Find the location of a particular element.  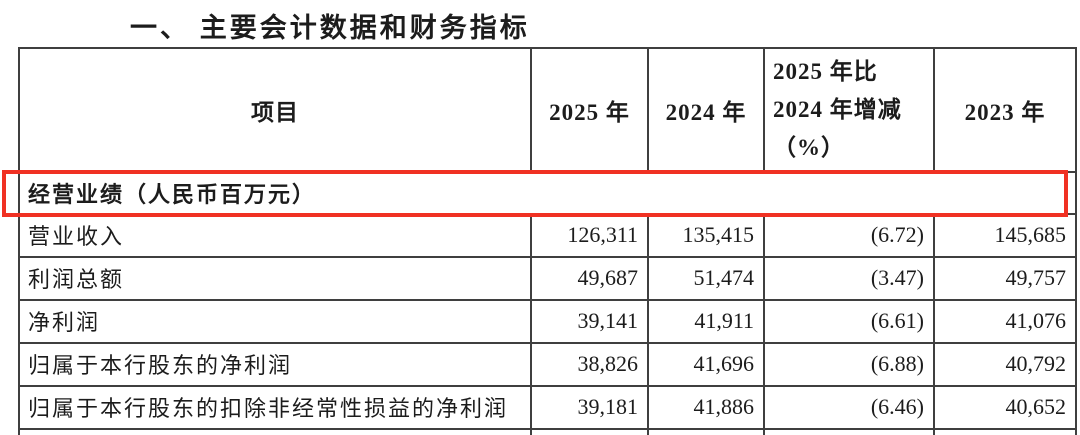

row-value-2025: 39,141 is located at coordinates (589, 321).